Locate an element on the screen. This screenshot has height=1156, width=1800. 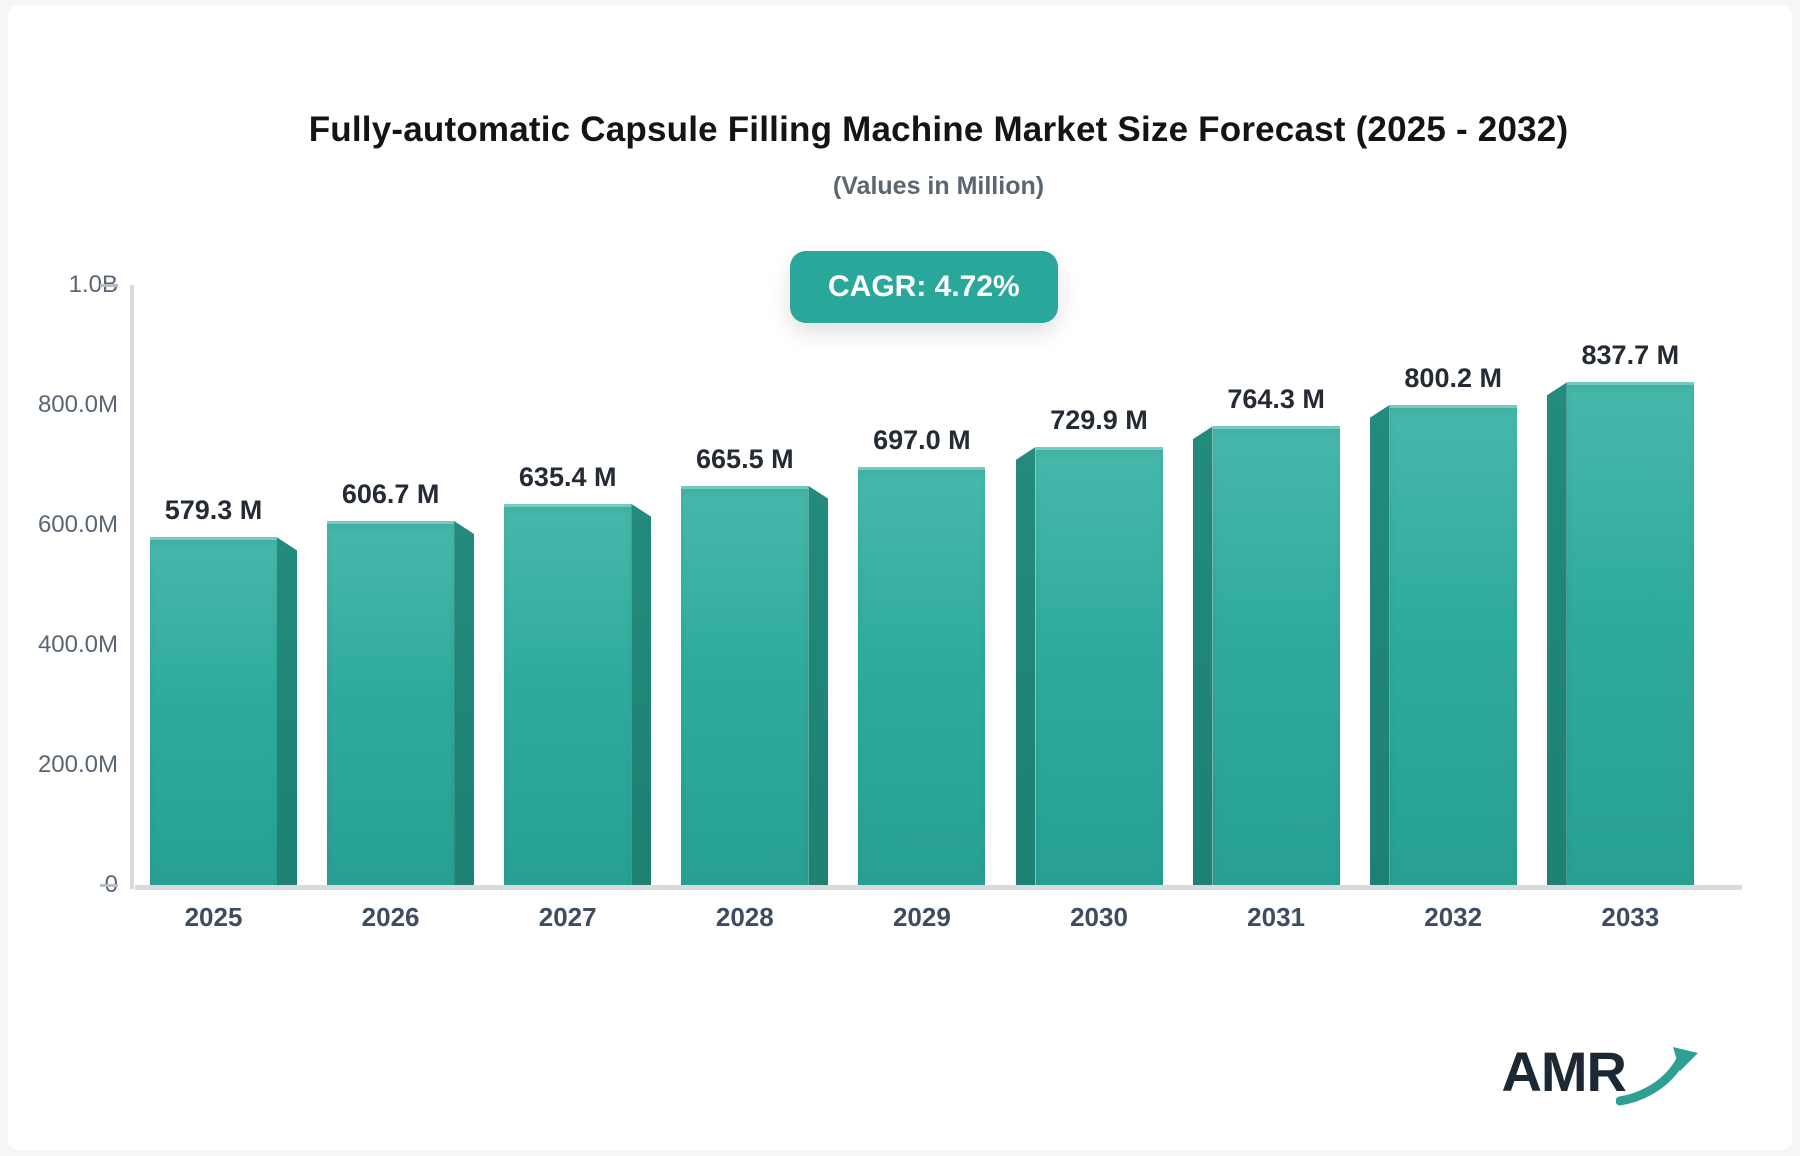
x-axis-label: 2030 is located at coordinates (1099, 917).